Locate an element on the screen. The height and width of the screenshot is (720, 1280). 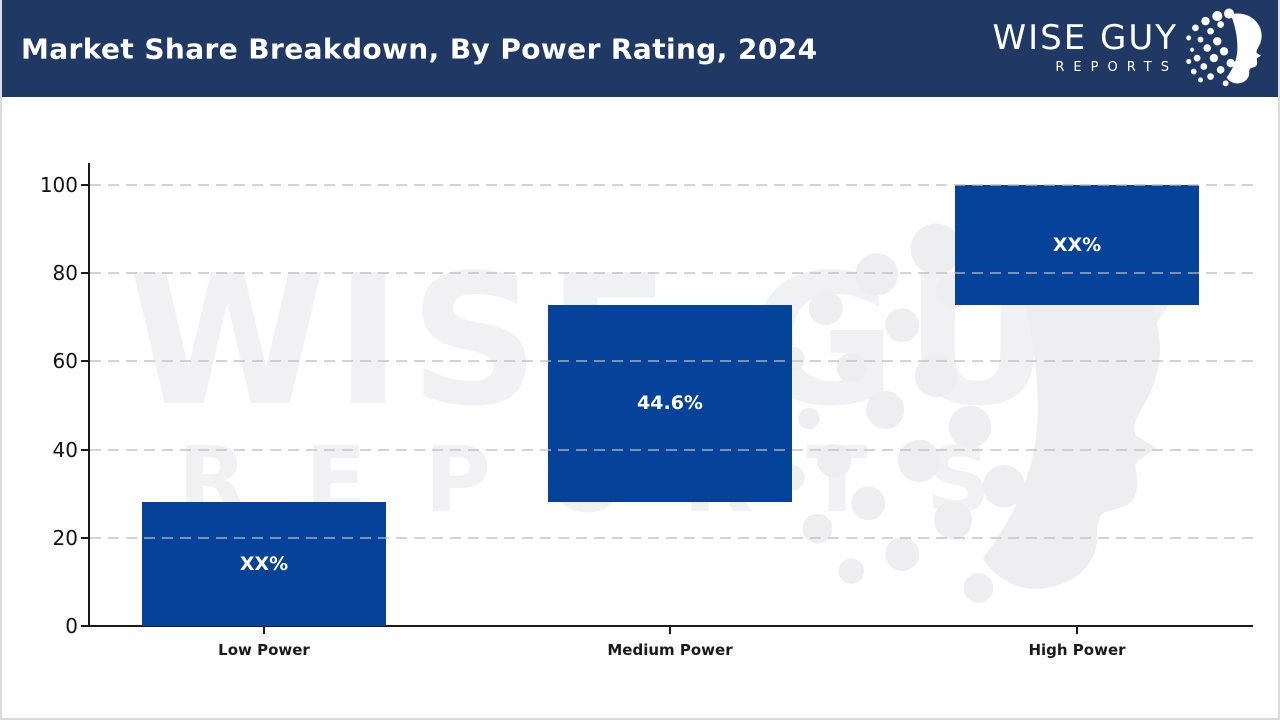
bar-high-power: XX% is located at coordinates (1077, 245).